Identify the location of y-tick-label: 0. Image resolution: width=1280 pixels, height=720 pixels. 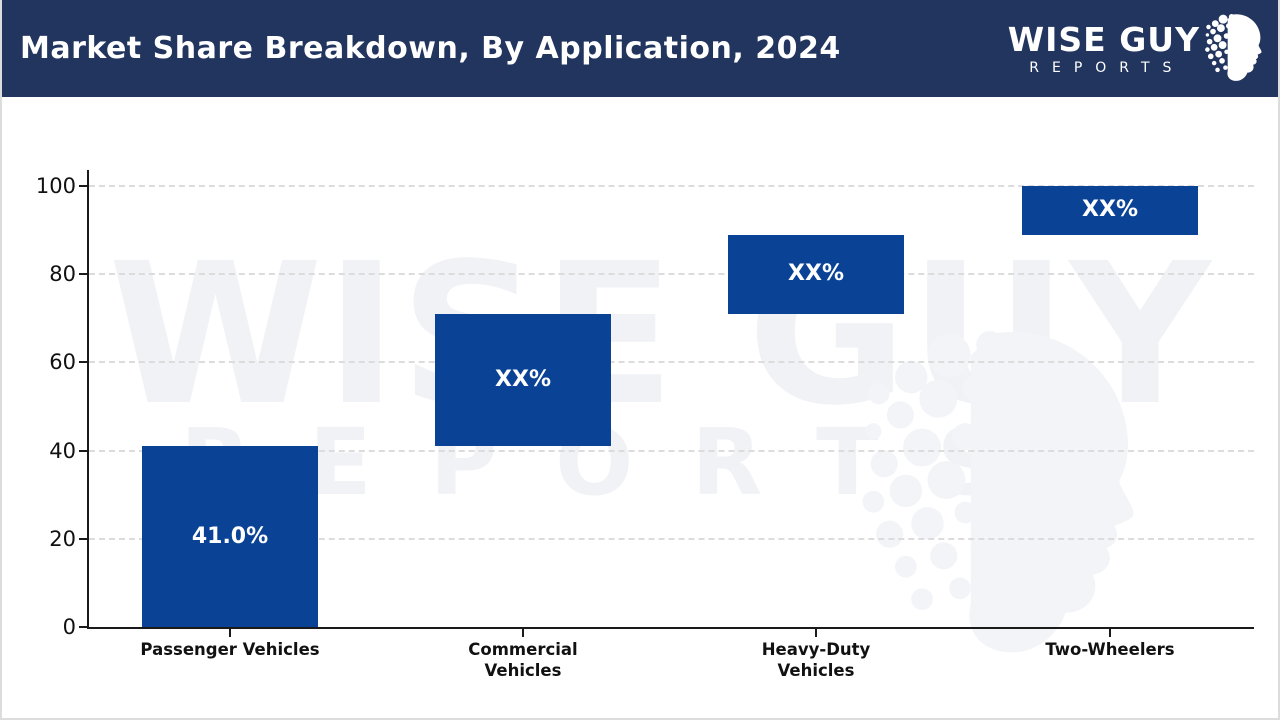
(69, 627).